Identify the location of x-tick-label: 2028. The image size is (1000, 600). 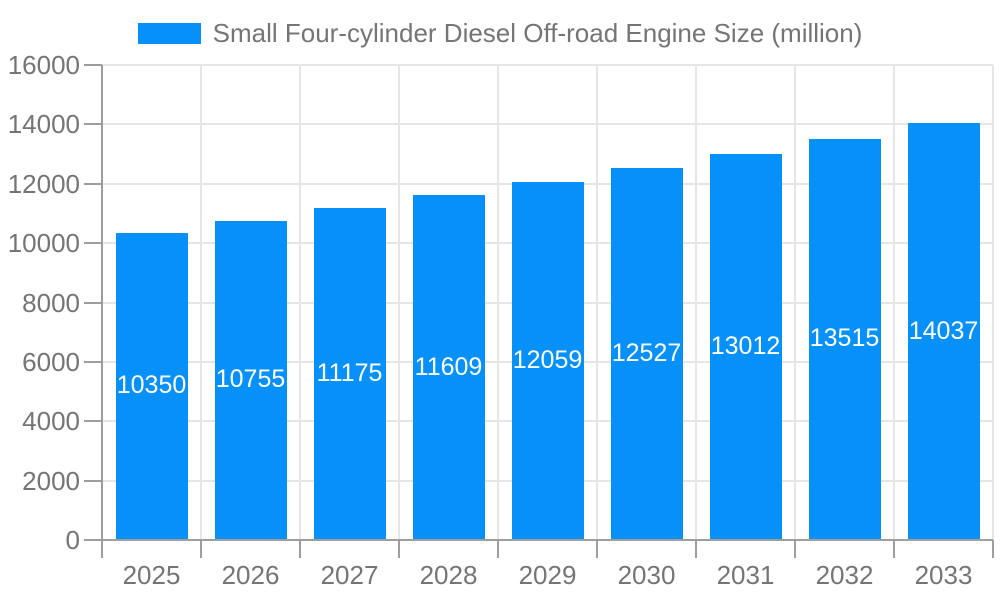
(448, 575).